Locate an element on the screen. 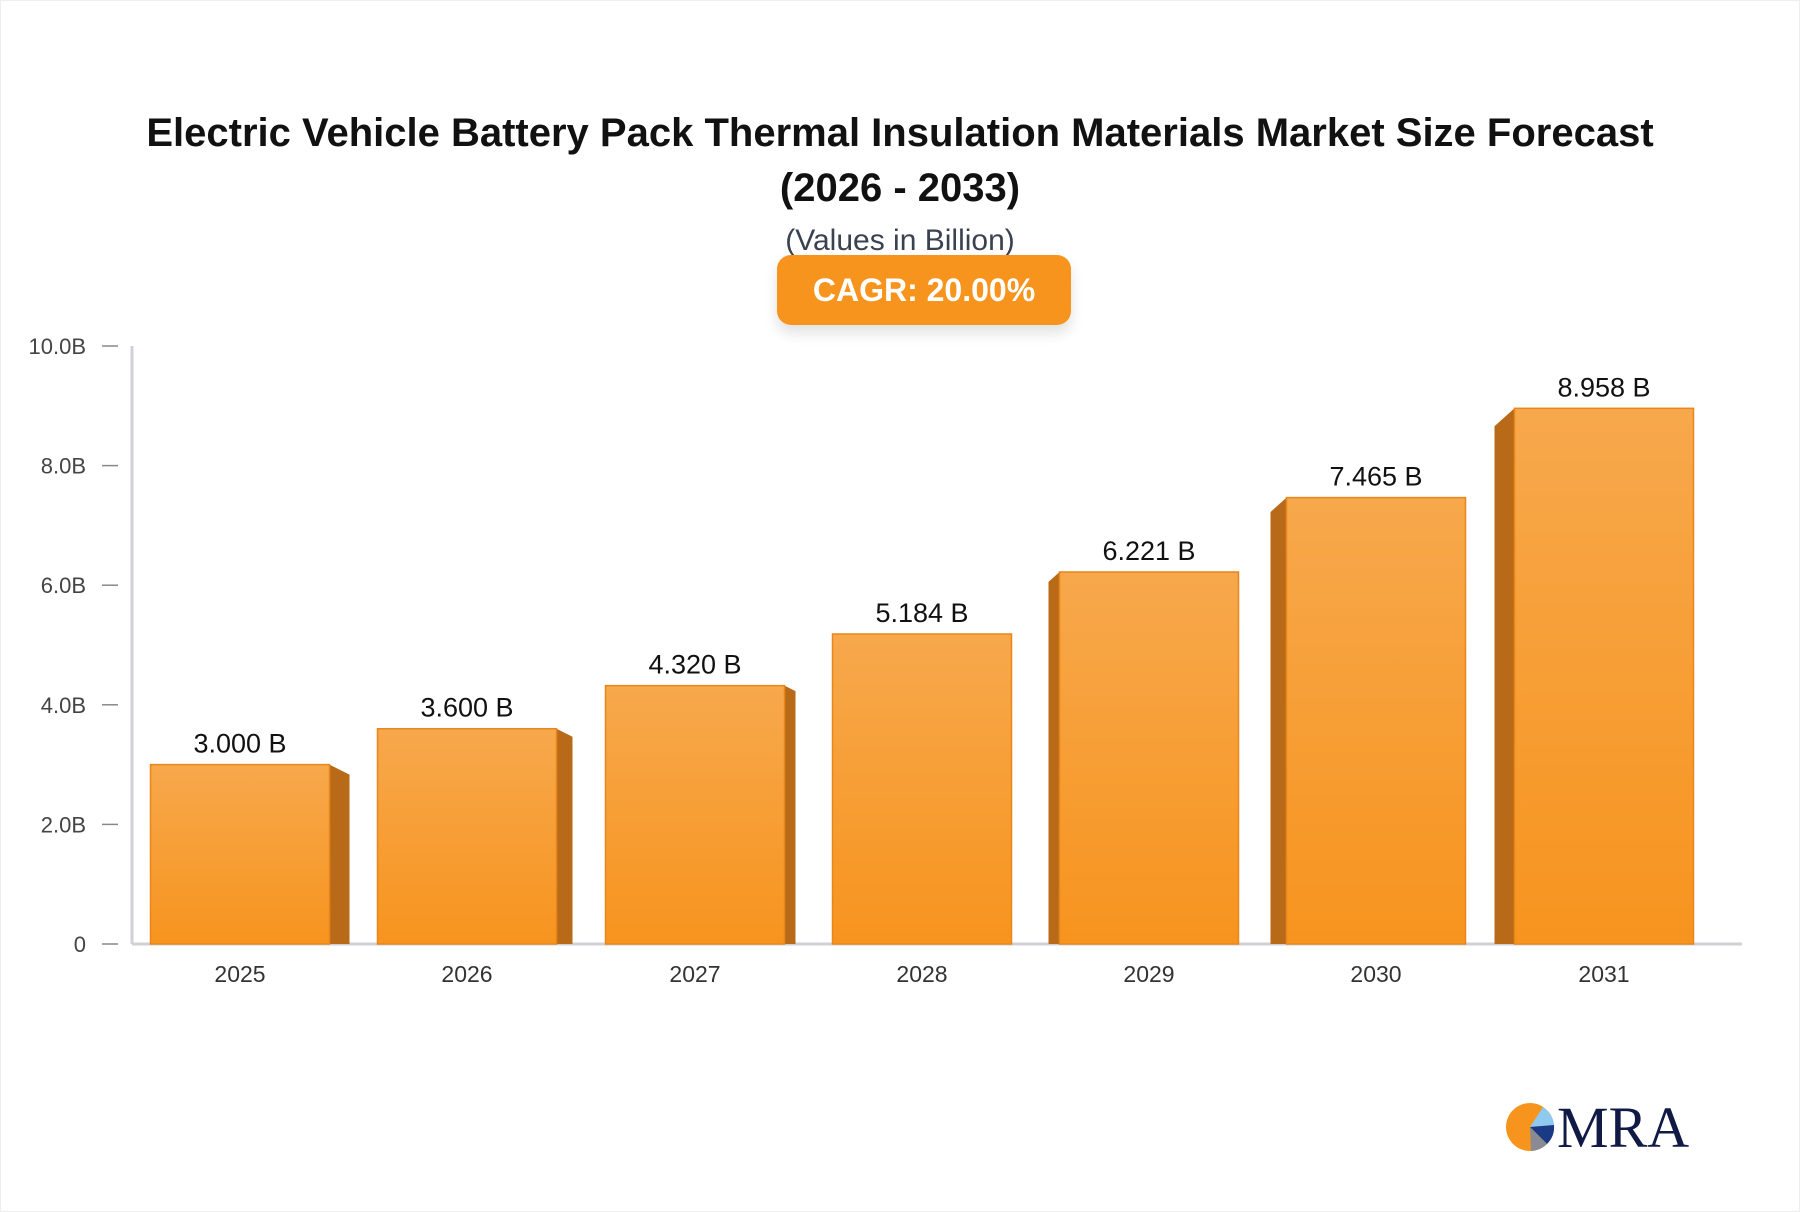 Image resolution: width=1800 pixels, height=1212 pixels. bar-value-label: 3.600 B is located at coordinates (466, 708).